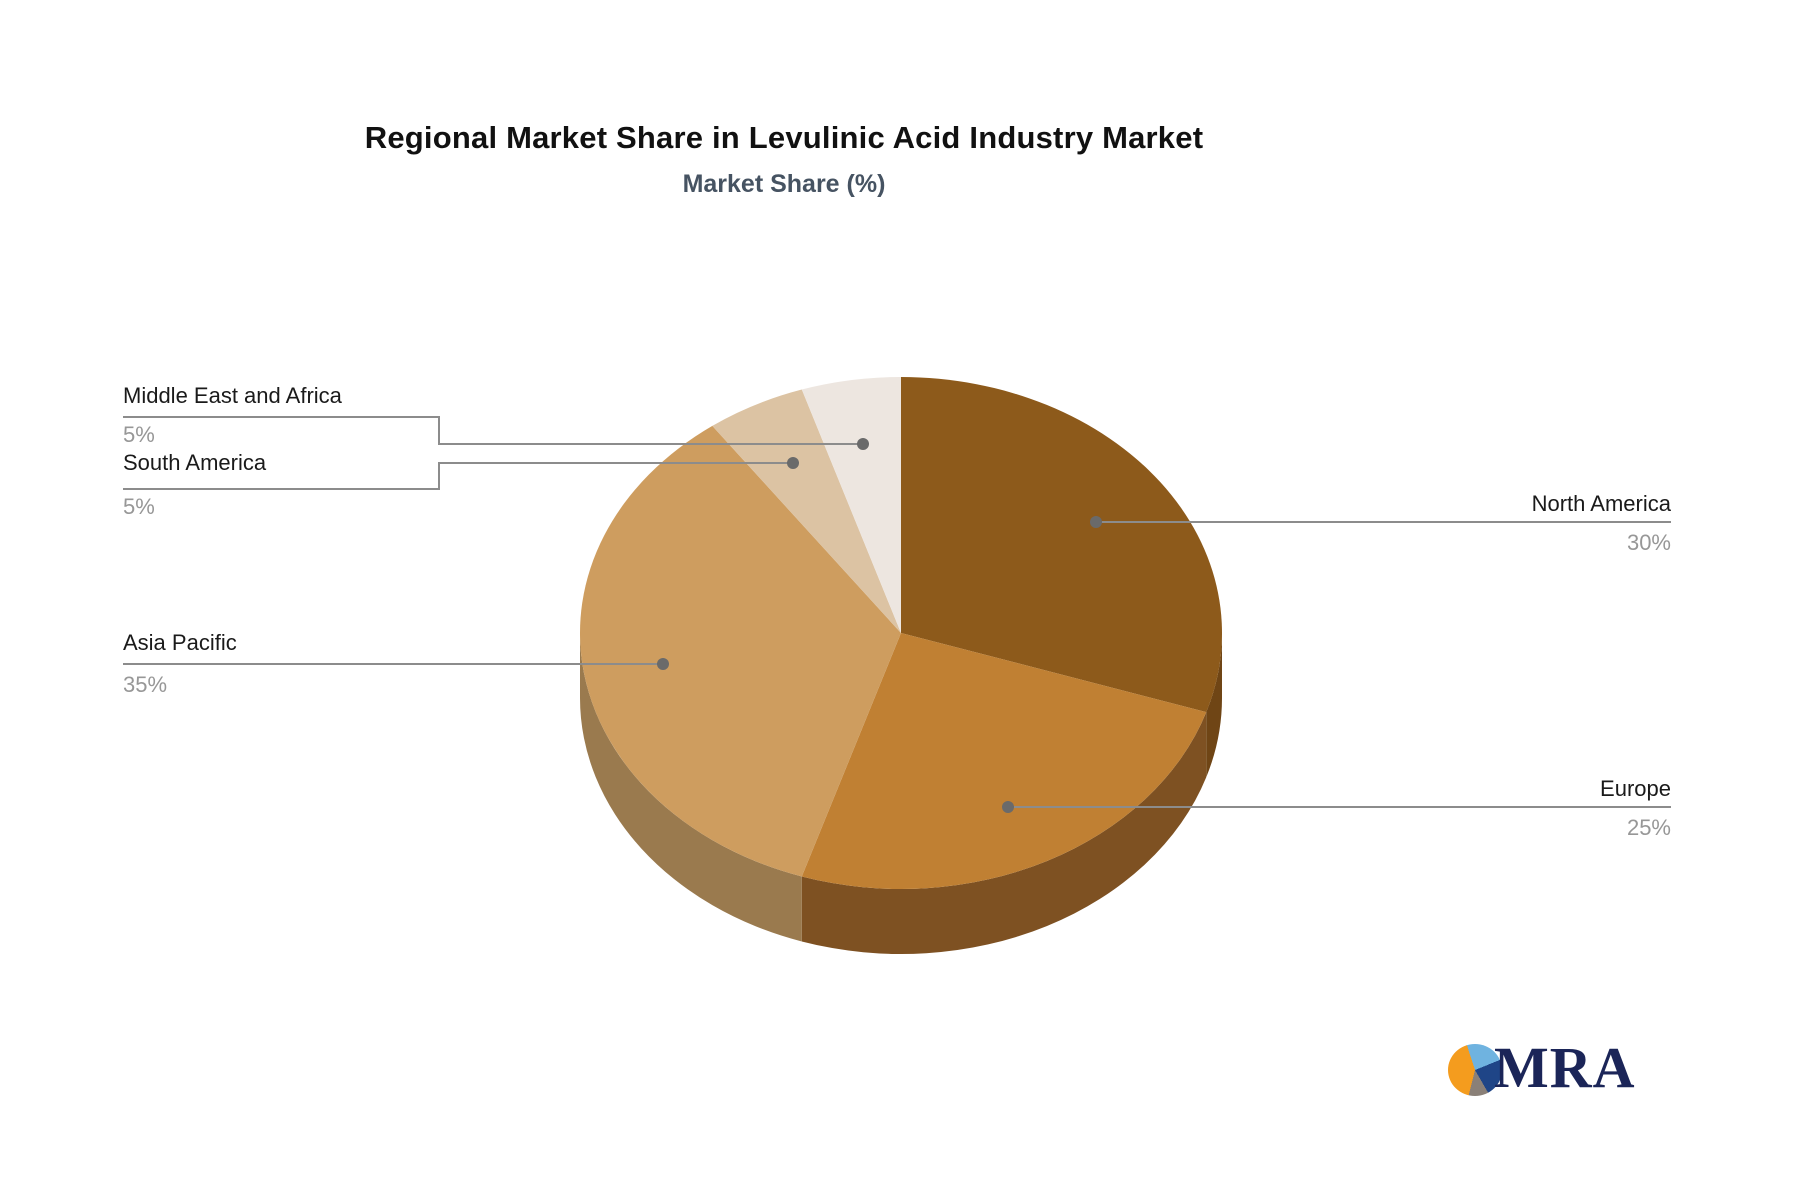 This screenshot has height=1196, width=1800. Describe the element at coordinates (1096, 522) in the screenshot. I see `leader-dot-north-america` at that location.